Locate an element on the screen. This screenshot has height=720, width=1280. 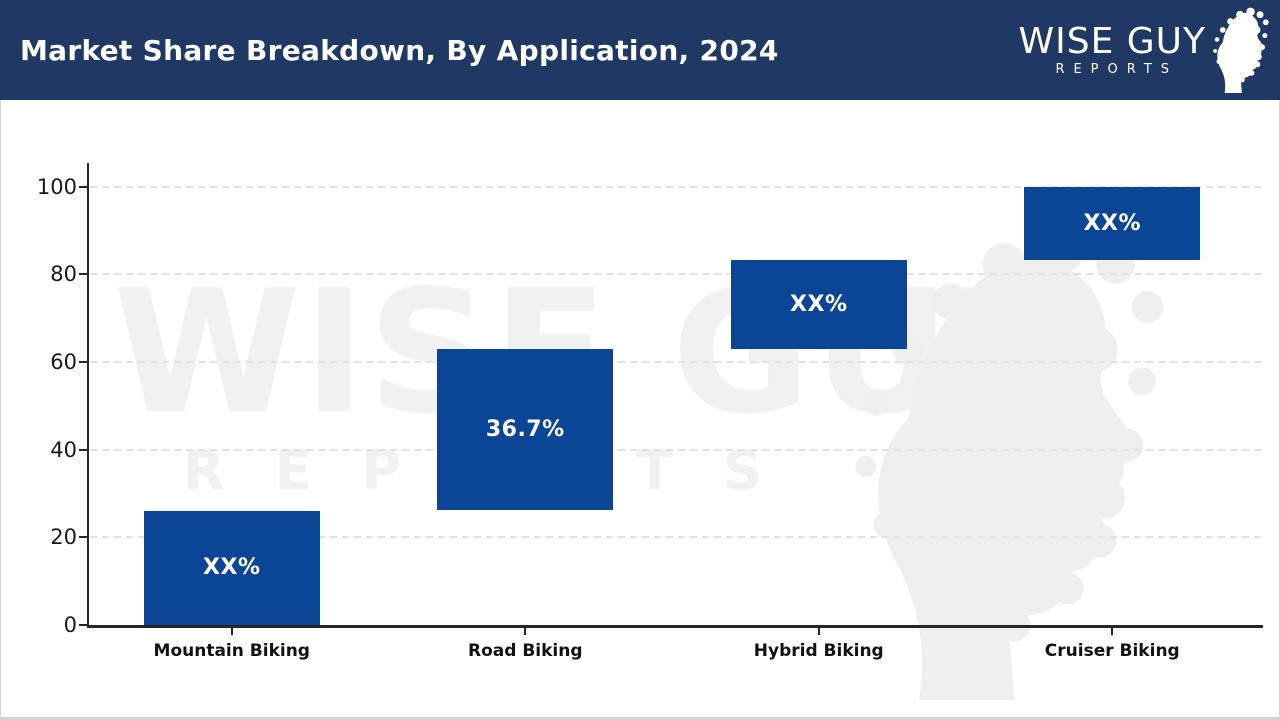
category-label-hybrid-biking: Hybrid Biking is located at coordinates (818, 651).